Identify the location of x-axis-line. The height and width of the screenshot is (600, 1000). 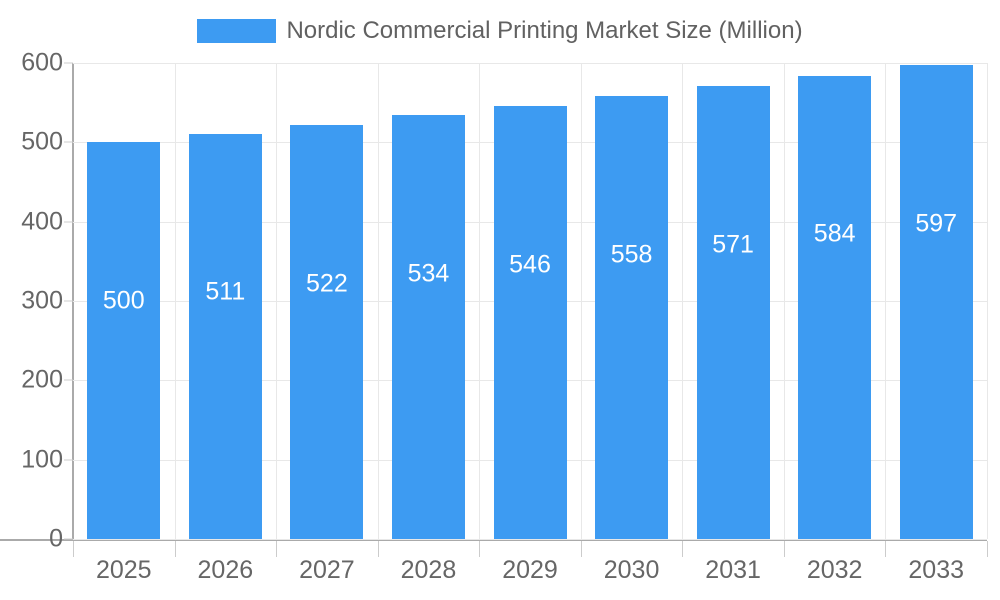
(493, 540).